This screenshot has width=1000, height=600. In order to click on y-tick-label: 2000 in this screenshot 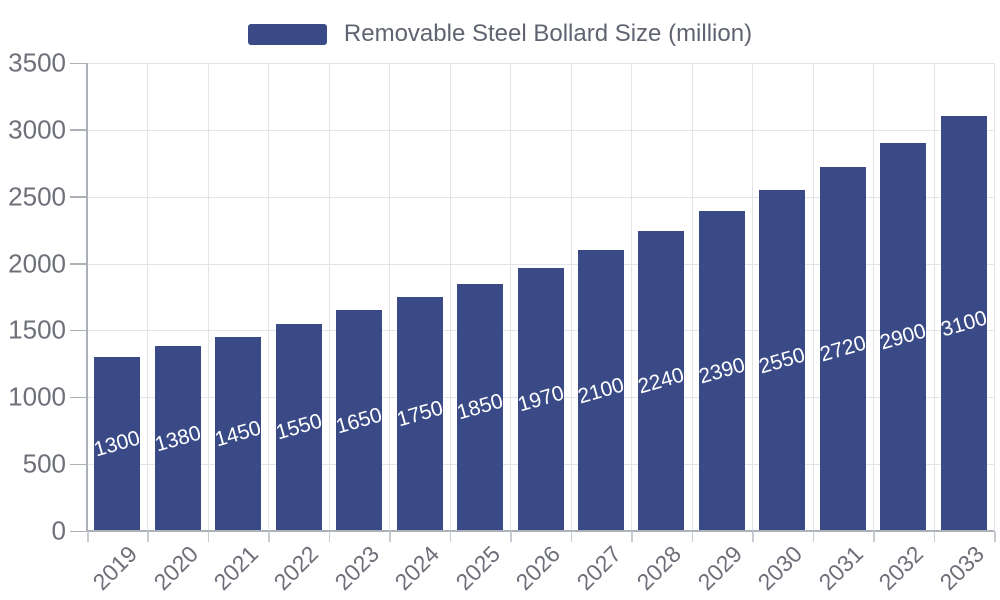, I will do `click(37, 263)`.